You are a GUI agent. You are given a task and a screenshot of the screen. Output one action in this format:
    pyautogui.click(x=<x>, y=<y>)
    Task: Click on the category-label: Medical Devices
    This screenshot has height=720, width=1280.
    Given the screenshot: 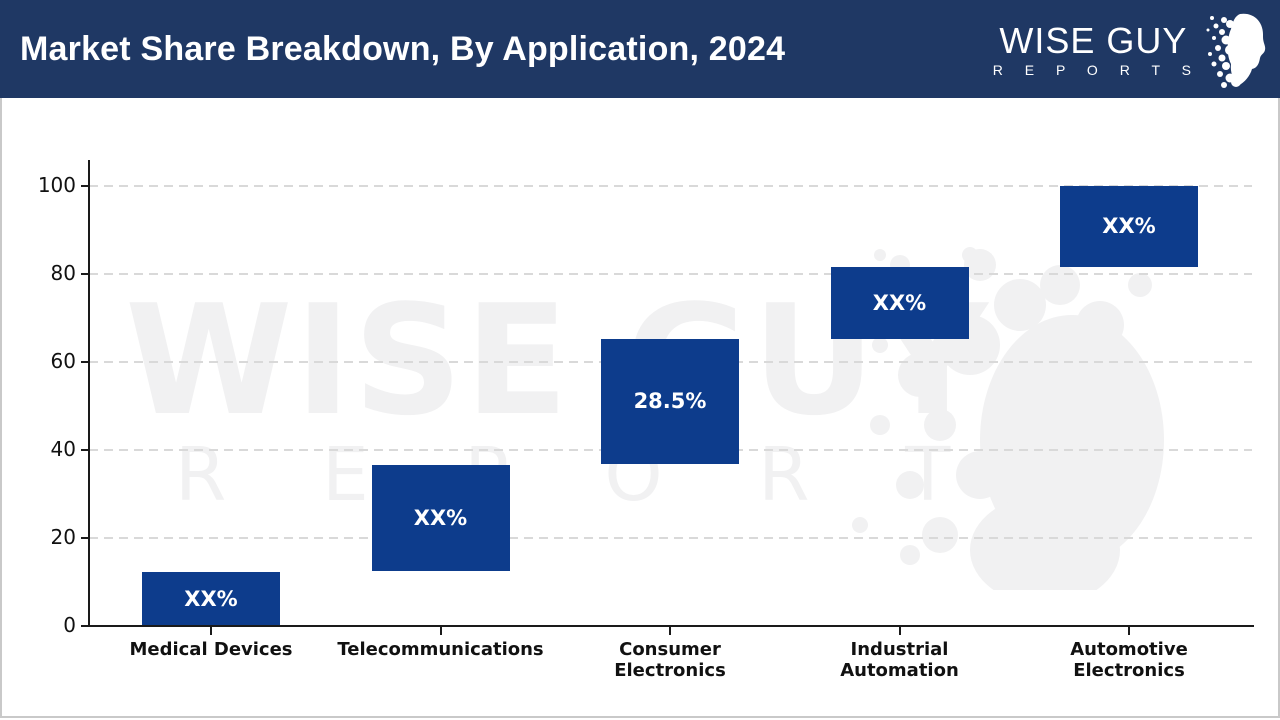 What is the action you would take?
    pyautogui.click(x=211, y=649)
    